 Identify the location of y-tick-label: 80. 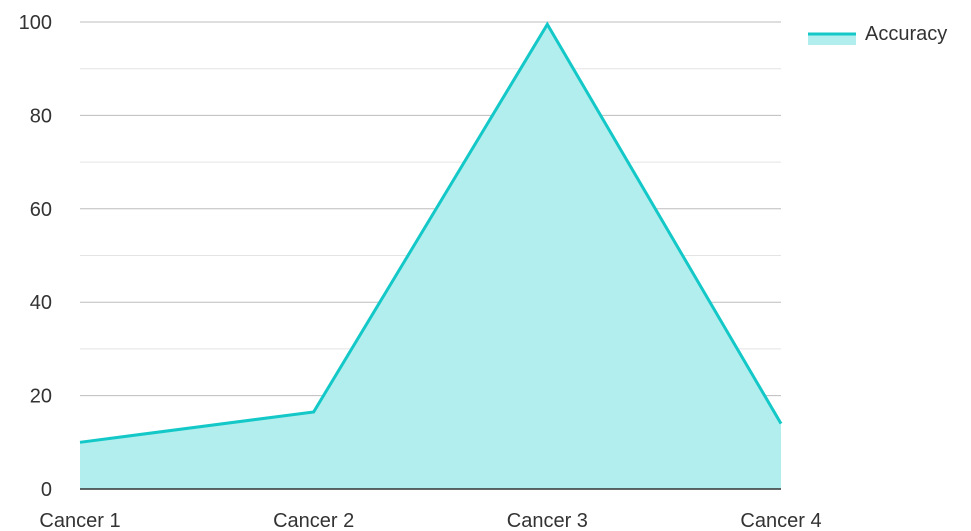
(41, 116).